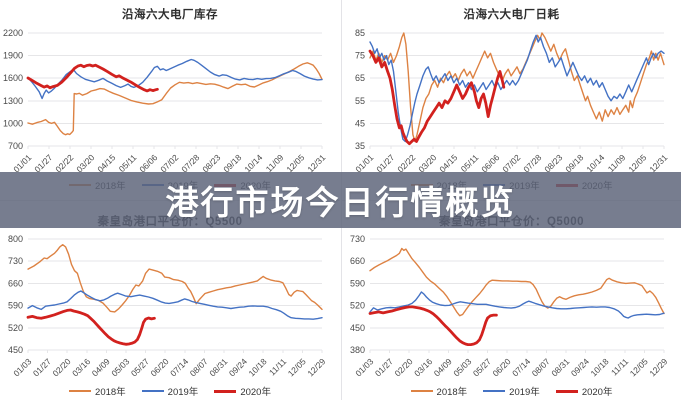  Describe the element at coordinates (360, 123) in the screenshot. I see `svg-text: 45` at that location.